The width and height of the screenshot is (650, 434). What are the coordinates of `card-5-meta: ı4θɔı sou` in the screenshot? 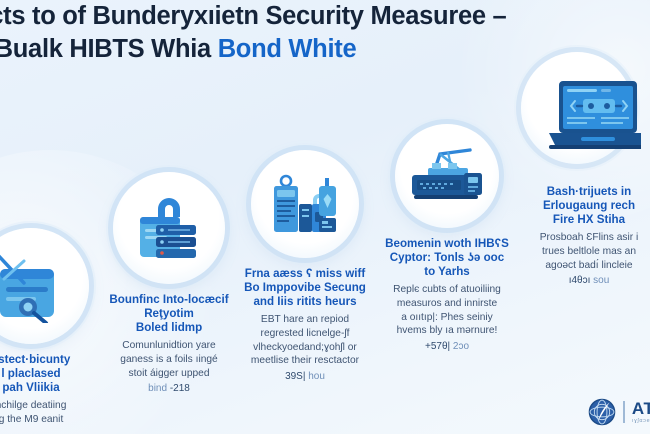 It's located at (583, 280).